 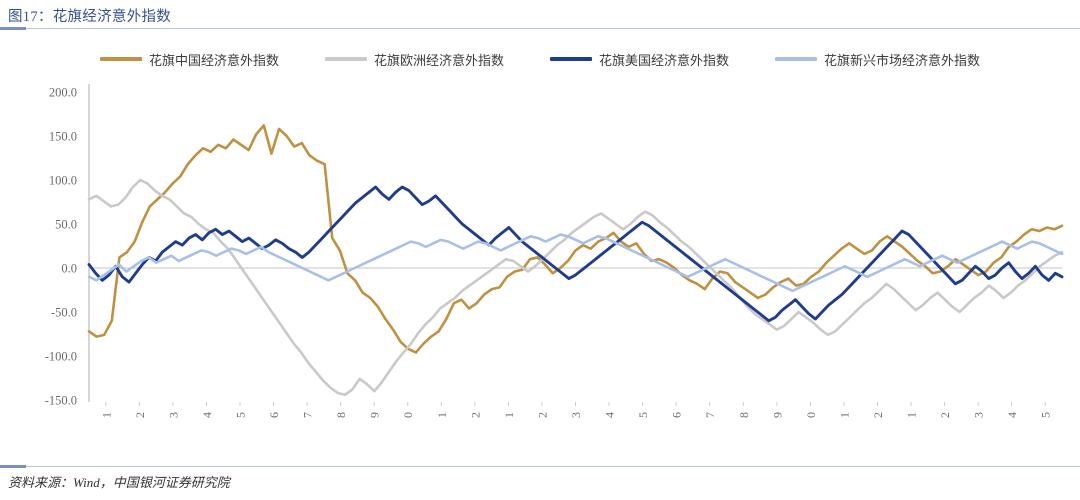 What do you see at coordinates (945, 415) in the screenshot?
I see `x-axis-tick-label: 2025-02` at bounding box center [945, 415].